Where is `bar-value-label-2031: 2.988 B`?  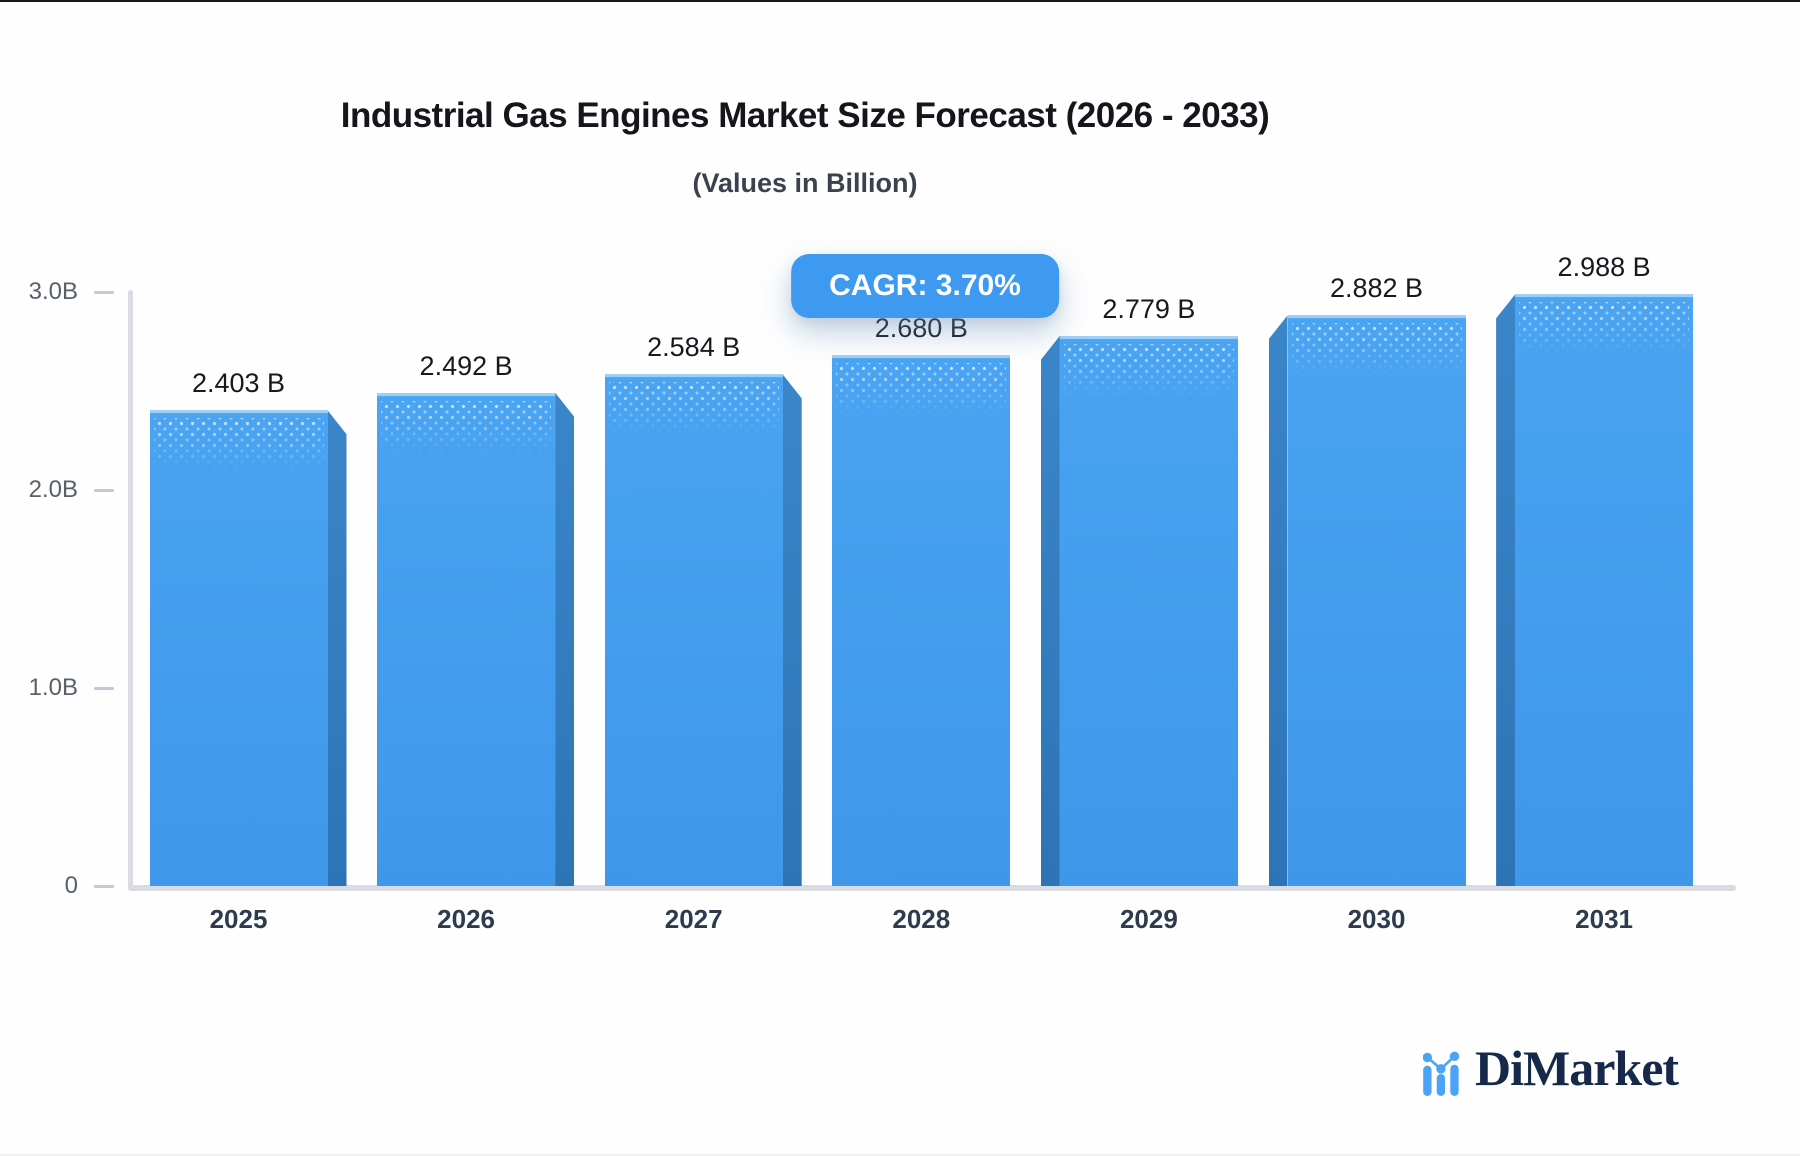
bar-value-label-2031: 2.988 B is located at coordinates (1604, 267).